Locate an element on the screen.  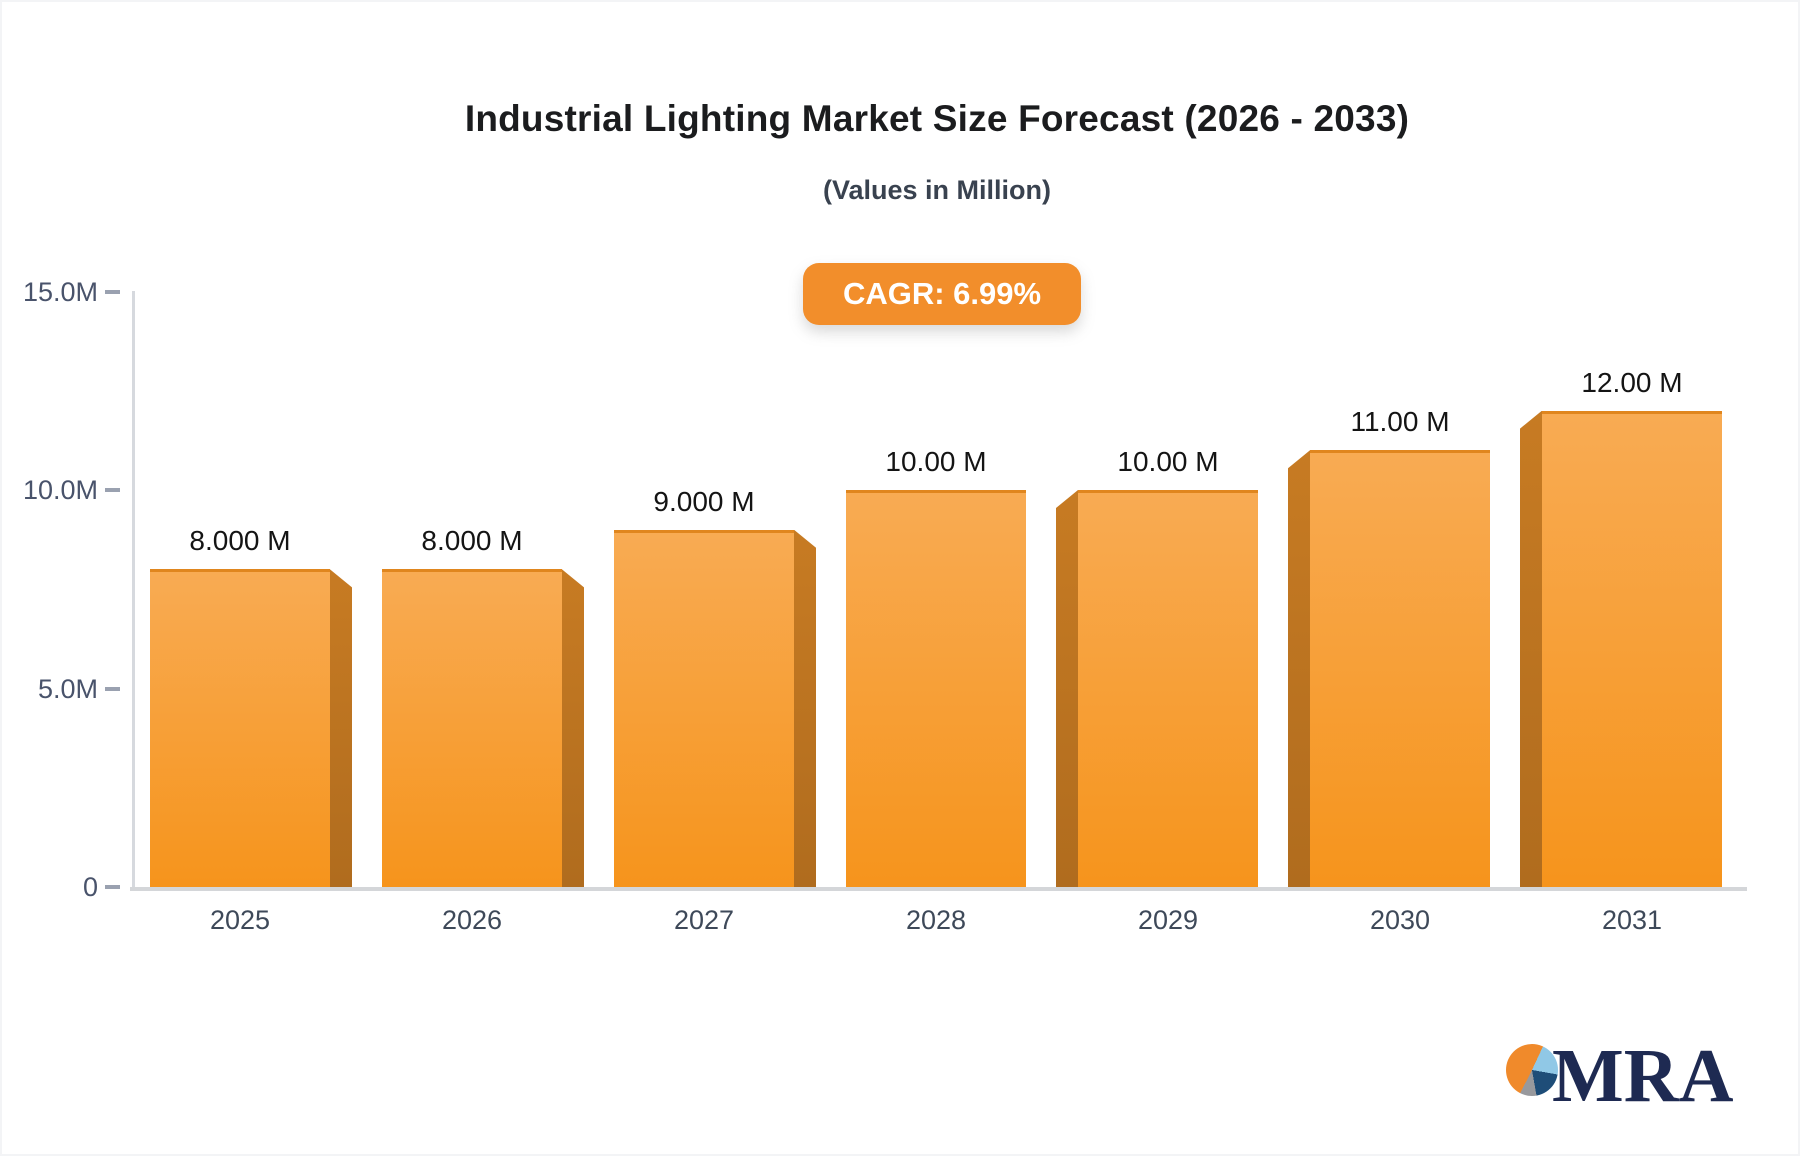
x-axis-label-2031: 2031 is located at coordinates (1632, 920).